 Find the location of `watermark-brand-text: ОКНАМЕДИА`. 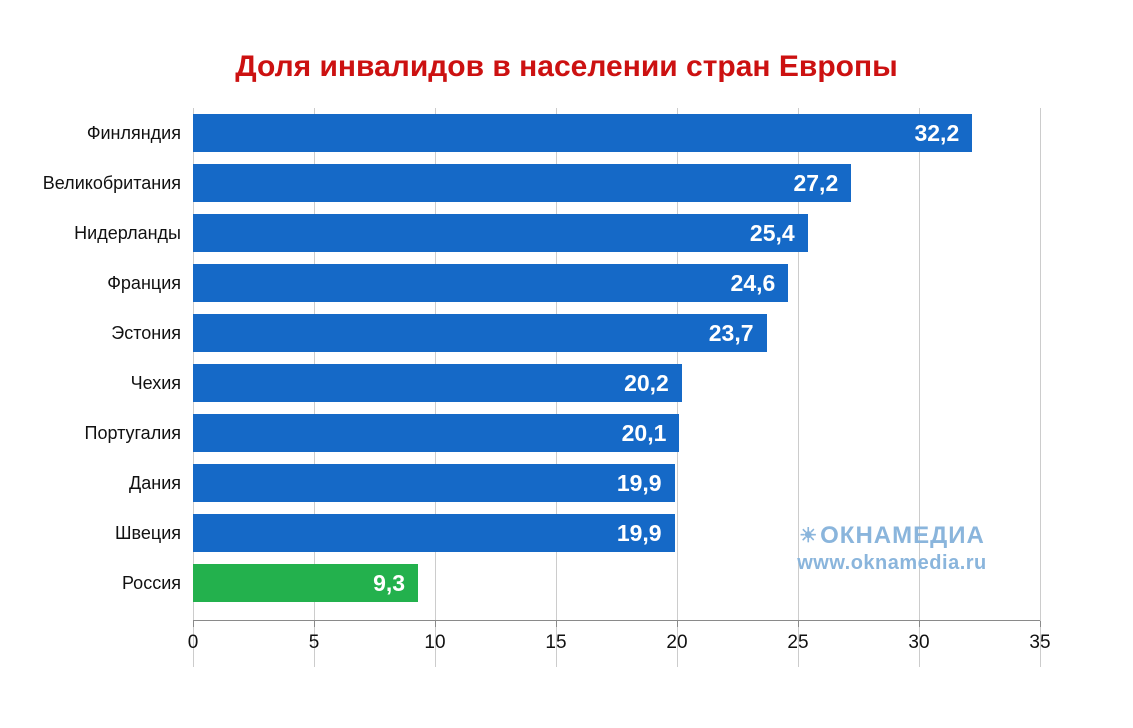

watermark-brand-text: ОКНАМЕДИА is located at coordinates (902, 535).